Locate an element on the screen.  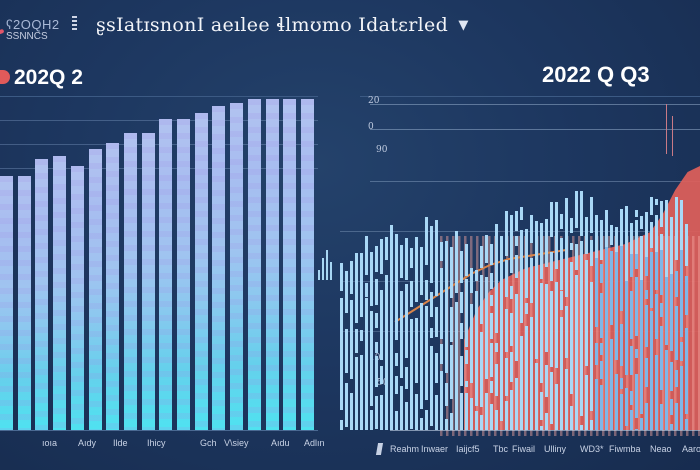
dropdown-caret-icon: ▼ is located at coordinates (463, 25).